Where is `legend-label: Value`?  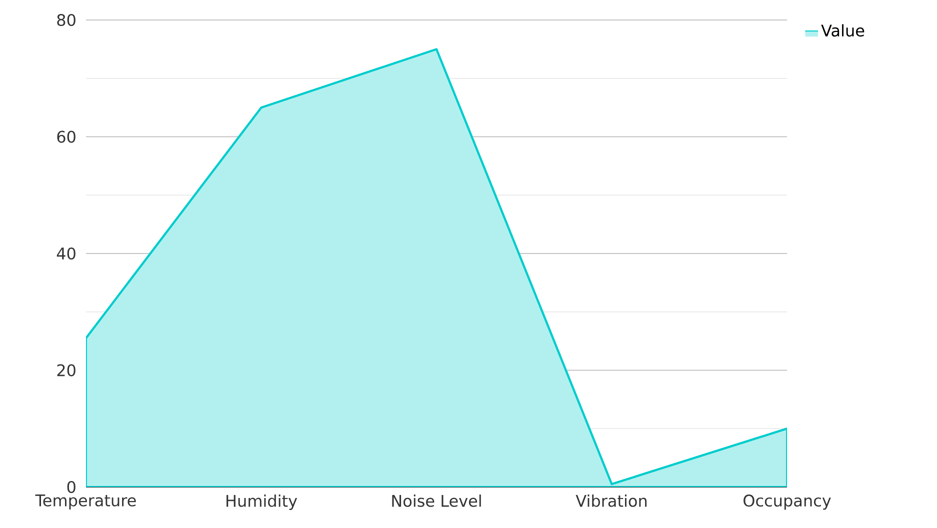
legend-label: Value is located at coordinates (842, 30).